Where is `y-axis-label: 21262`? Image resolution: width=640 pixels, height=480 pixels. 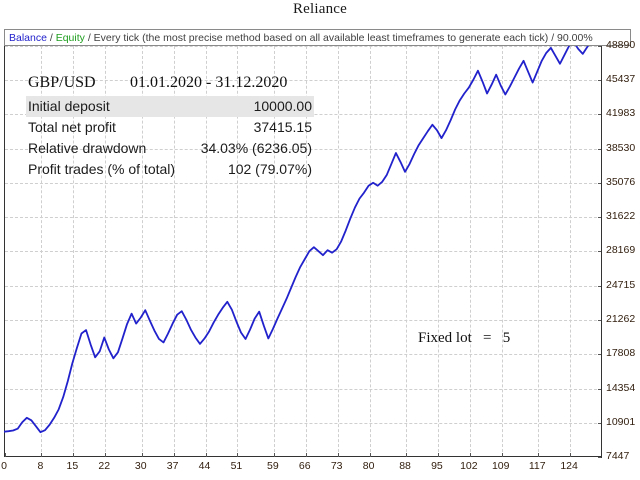
y-axis-label: 21262 is located at coordinates (621, 318).